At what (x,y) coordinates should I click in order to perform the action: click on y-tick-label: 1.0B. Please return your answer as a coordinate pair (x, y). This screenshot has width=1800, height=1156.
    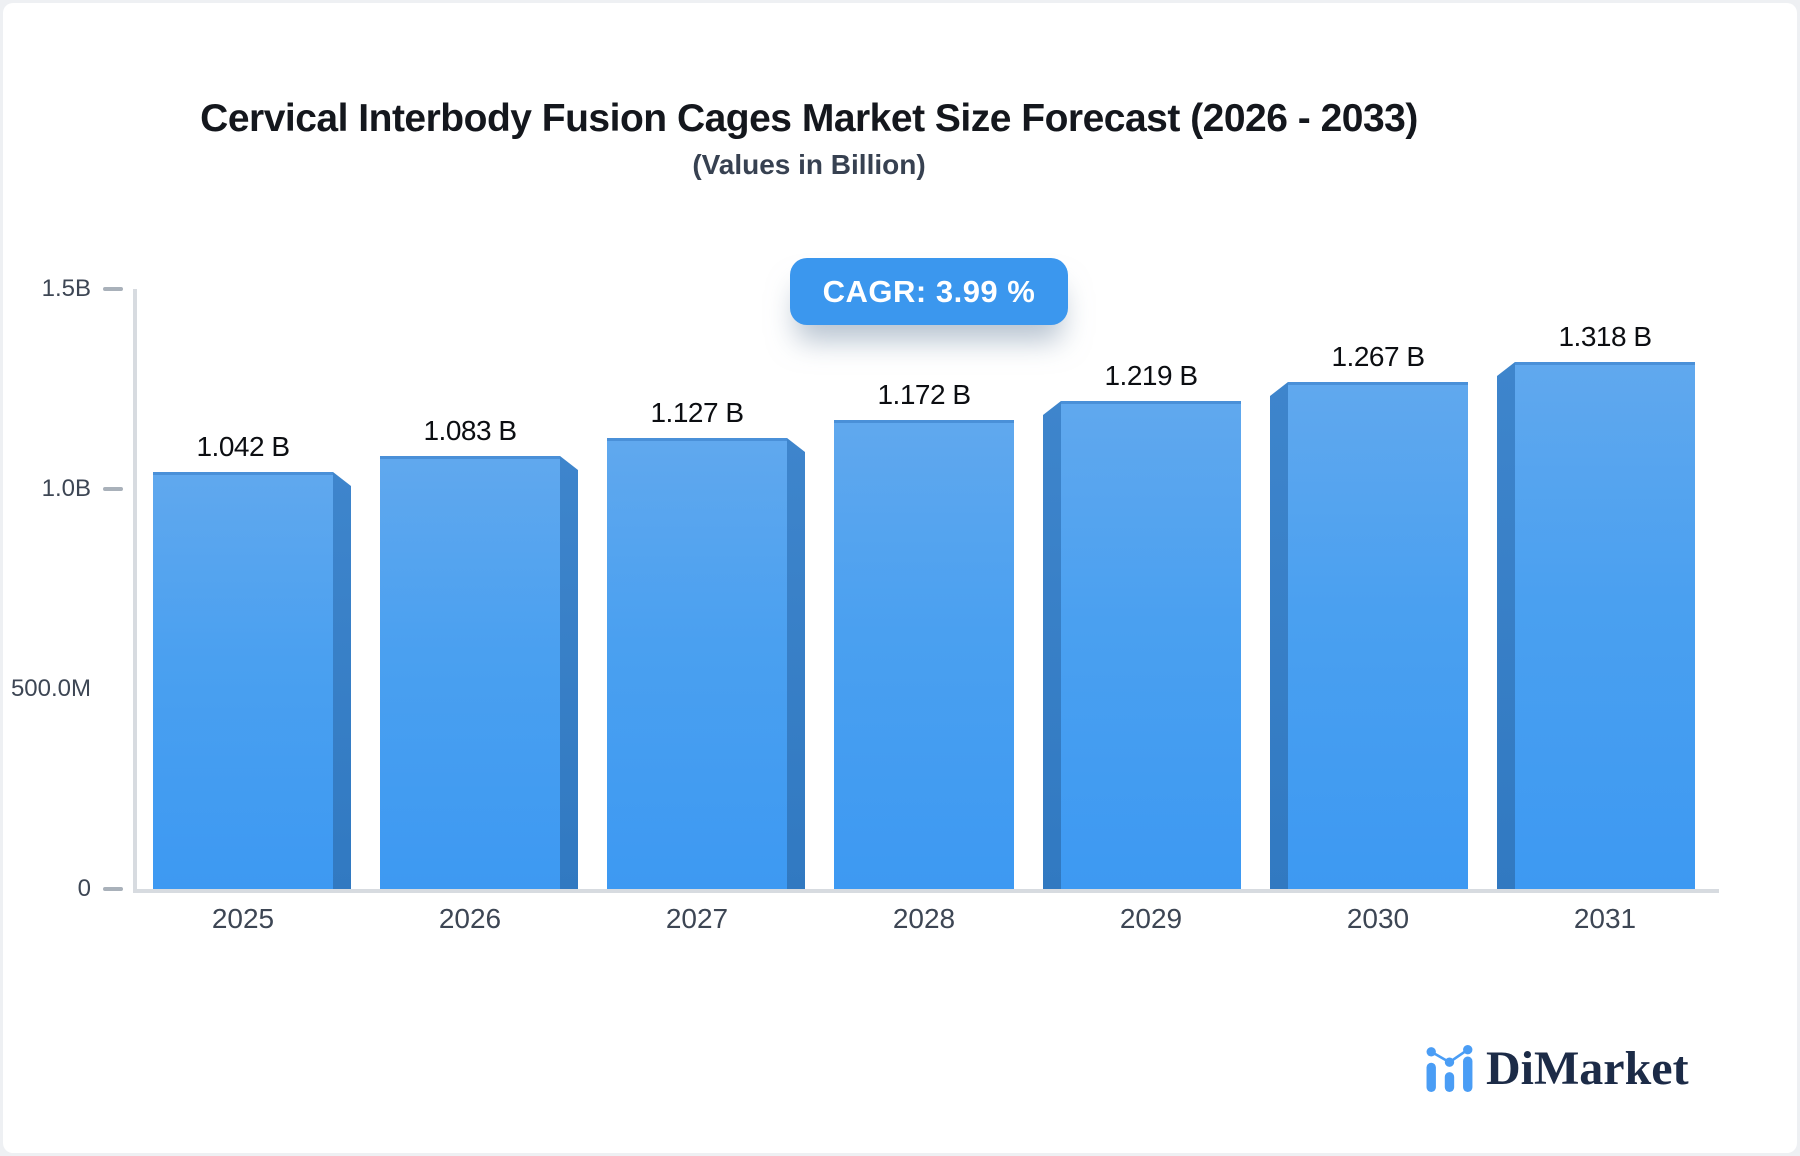
    Looking at the image, I should click on (66, 488).